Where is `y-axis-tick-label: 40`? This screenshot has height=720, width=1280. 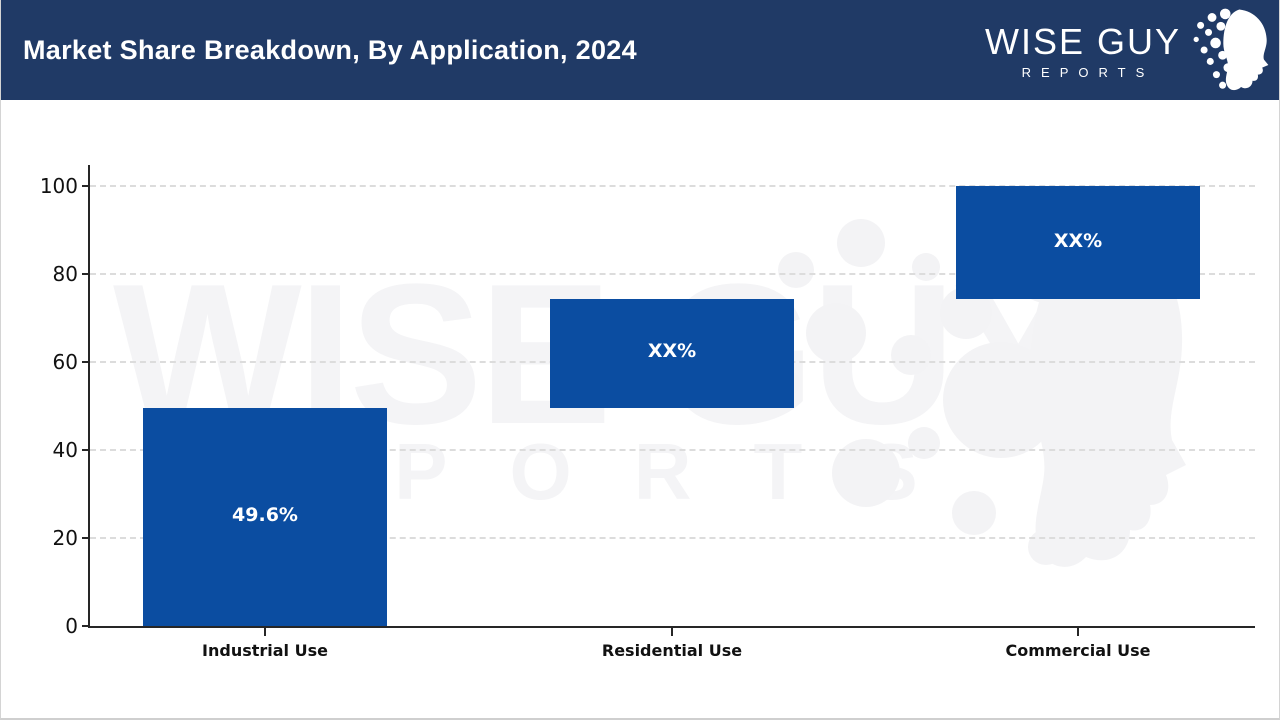
y-axis-tick-label: 40 is located at coordinates (65, 450).